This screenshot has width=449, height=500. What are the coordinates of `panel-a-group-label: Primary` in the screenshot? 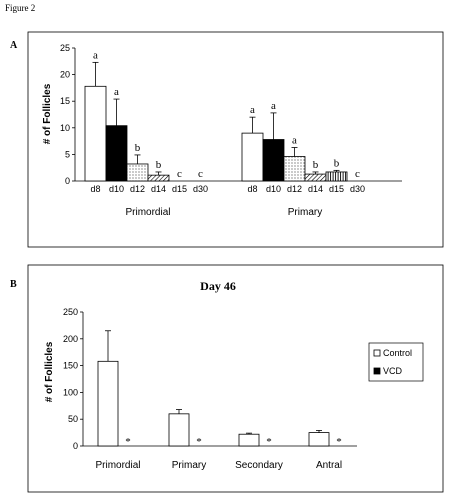 It's located at (305, 212).